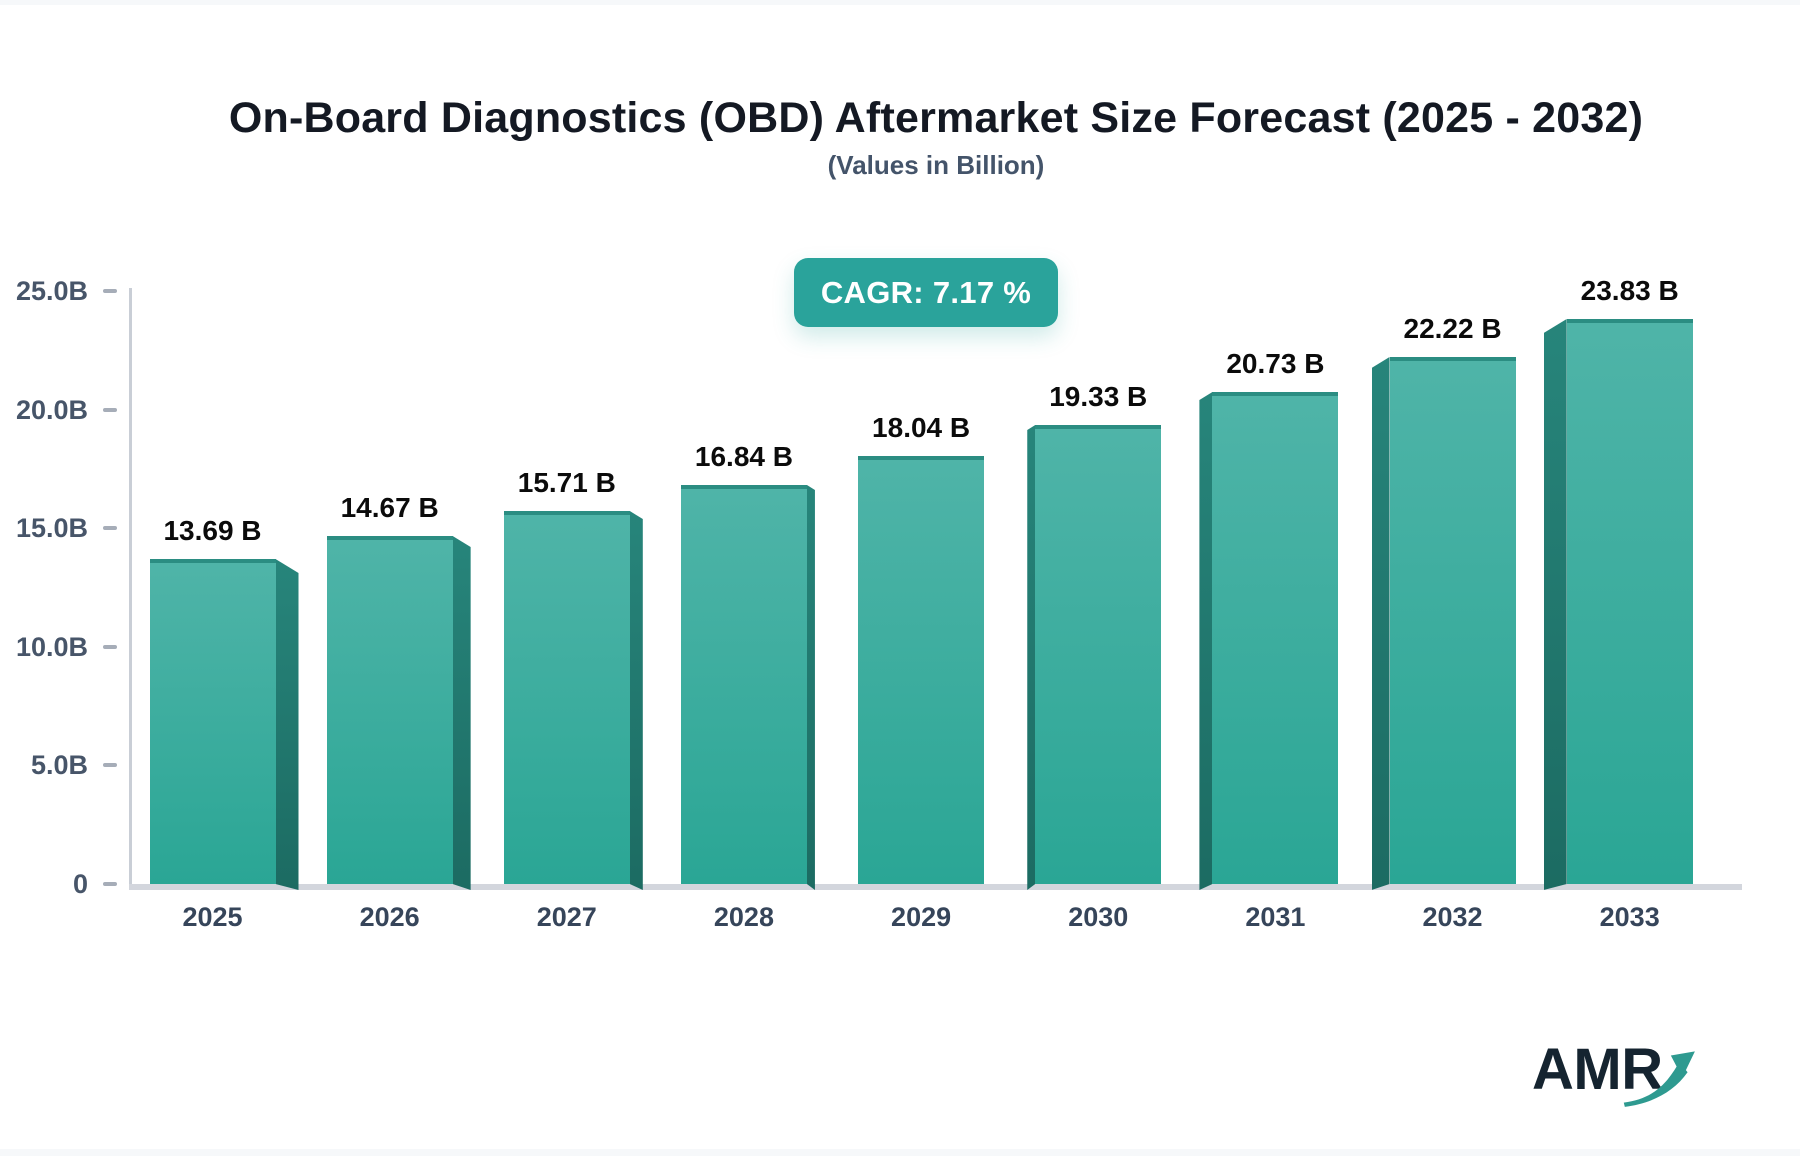 Image resolution: width=1800 pixels, height=1156 pixels. What do you see at coordinates (212, 917) in the screenshot?
I see `x-tick-label: 2025` at bounding box center [212, 917].